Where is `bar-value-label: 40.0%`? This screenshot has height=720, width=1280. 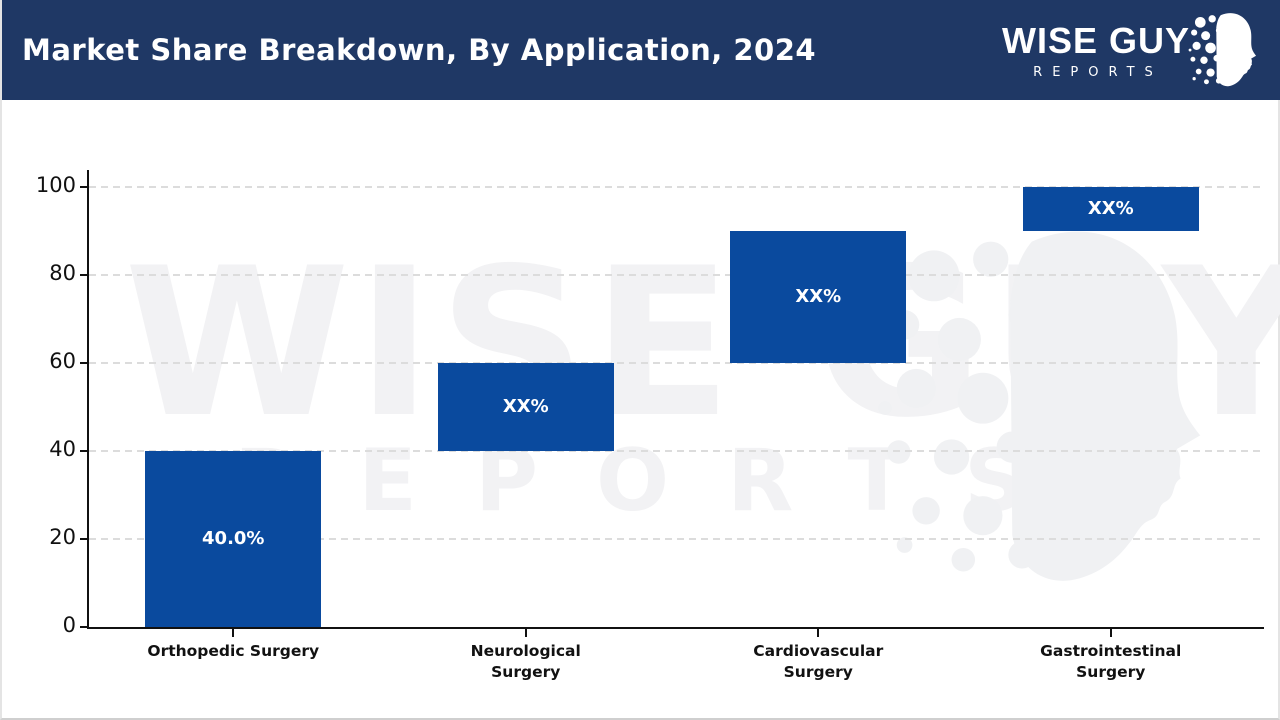
bar-value-label: 40.0% is located at coordinates (233, 538).